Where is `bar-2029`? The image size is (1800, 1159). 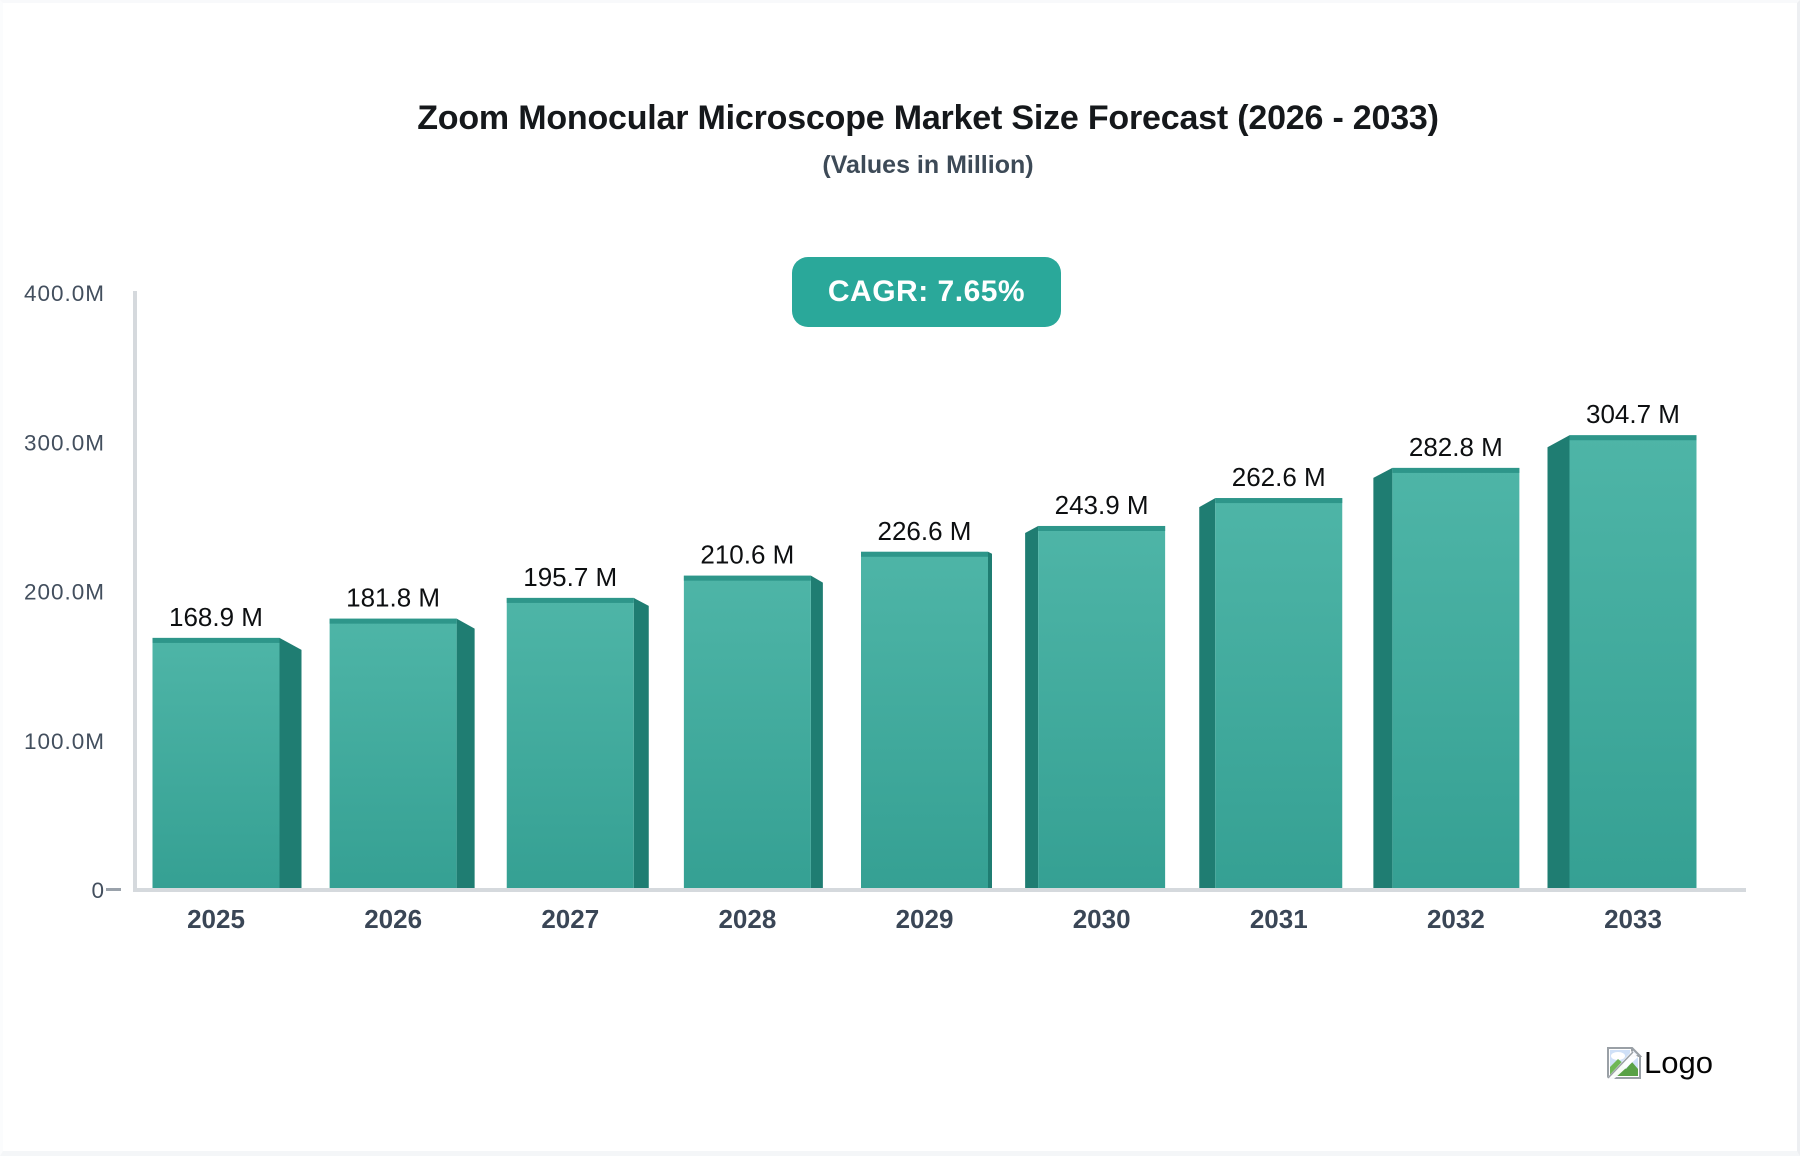
bar-2029 is located at coordinates (924, 720).